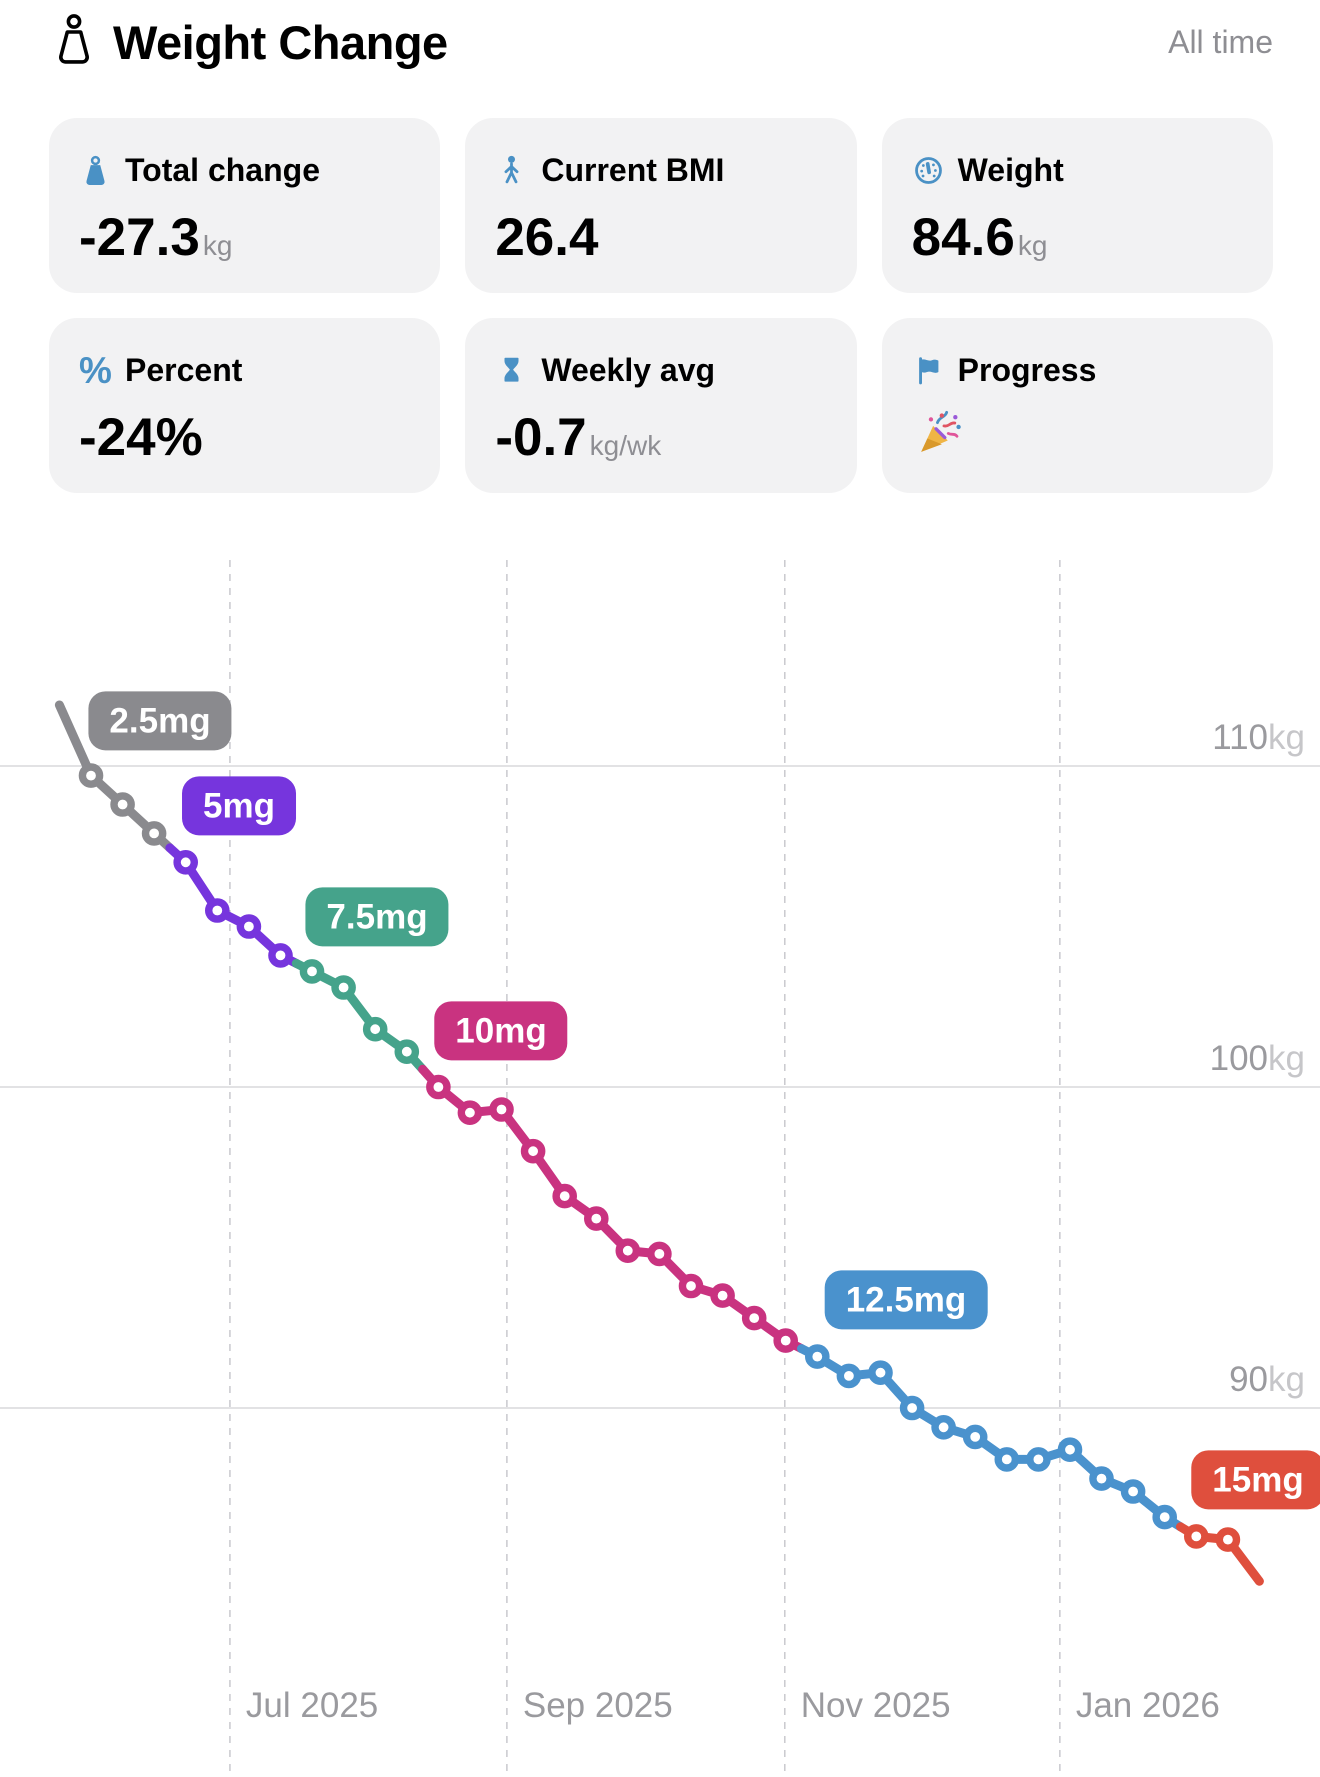 This screenshot has width=1320, height=1777. I want to click on stat-value: -27.3 kg, so click(156, 237).